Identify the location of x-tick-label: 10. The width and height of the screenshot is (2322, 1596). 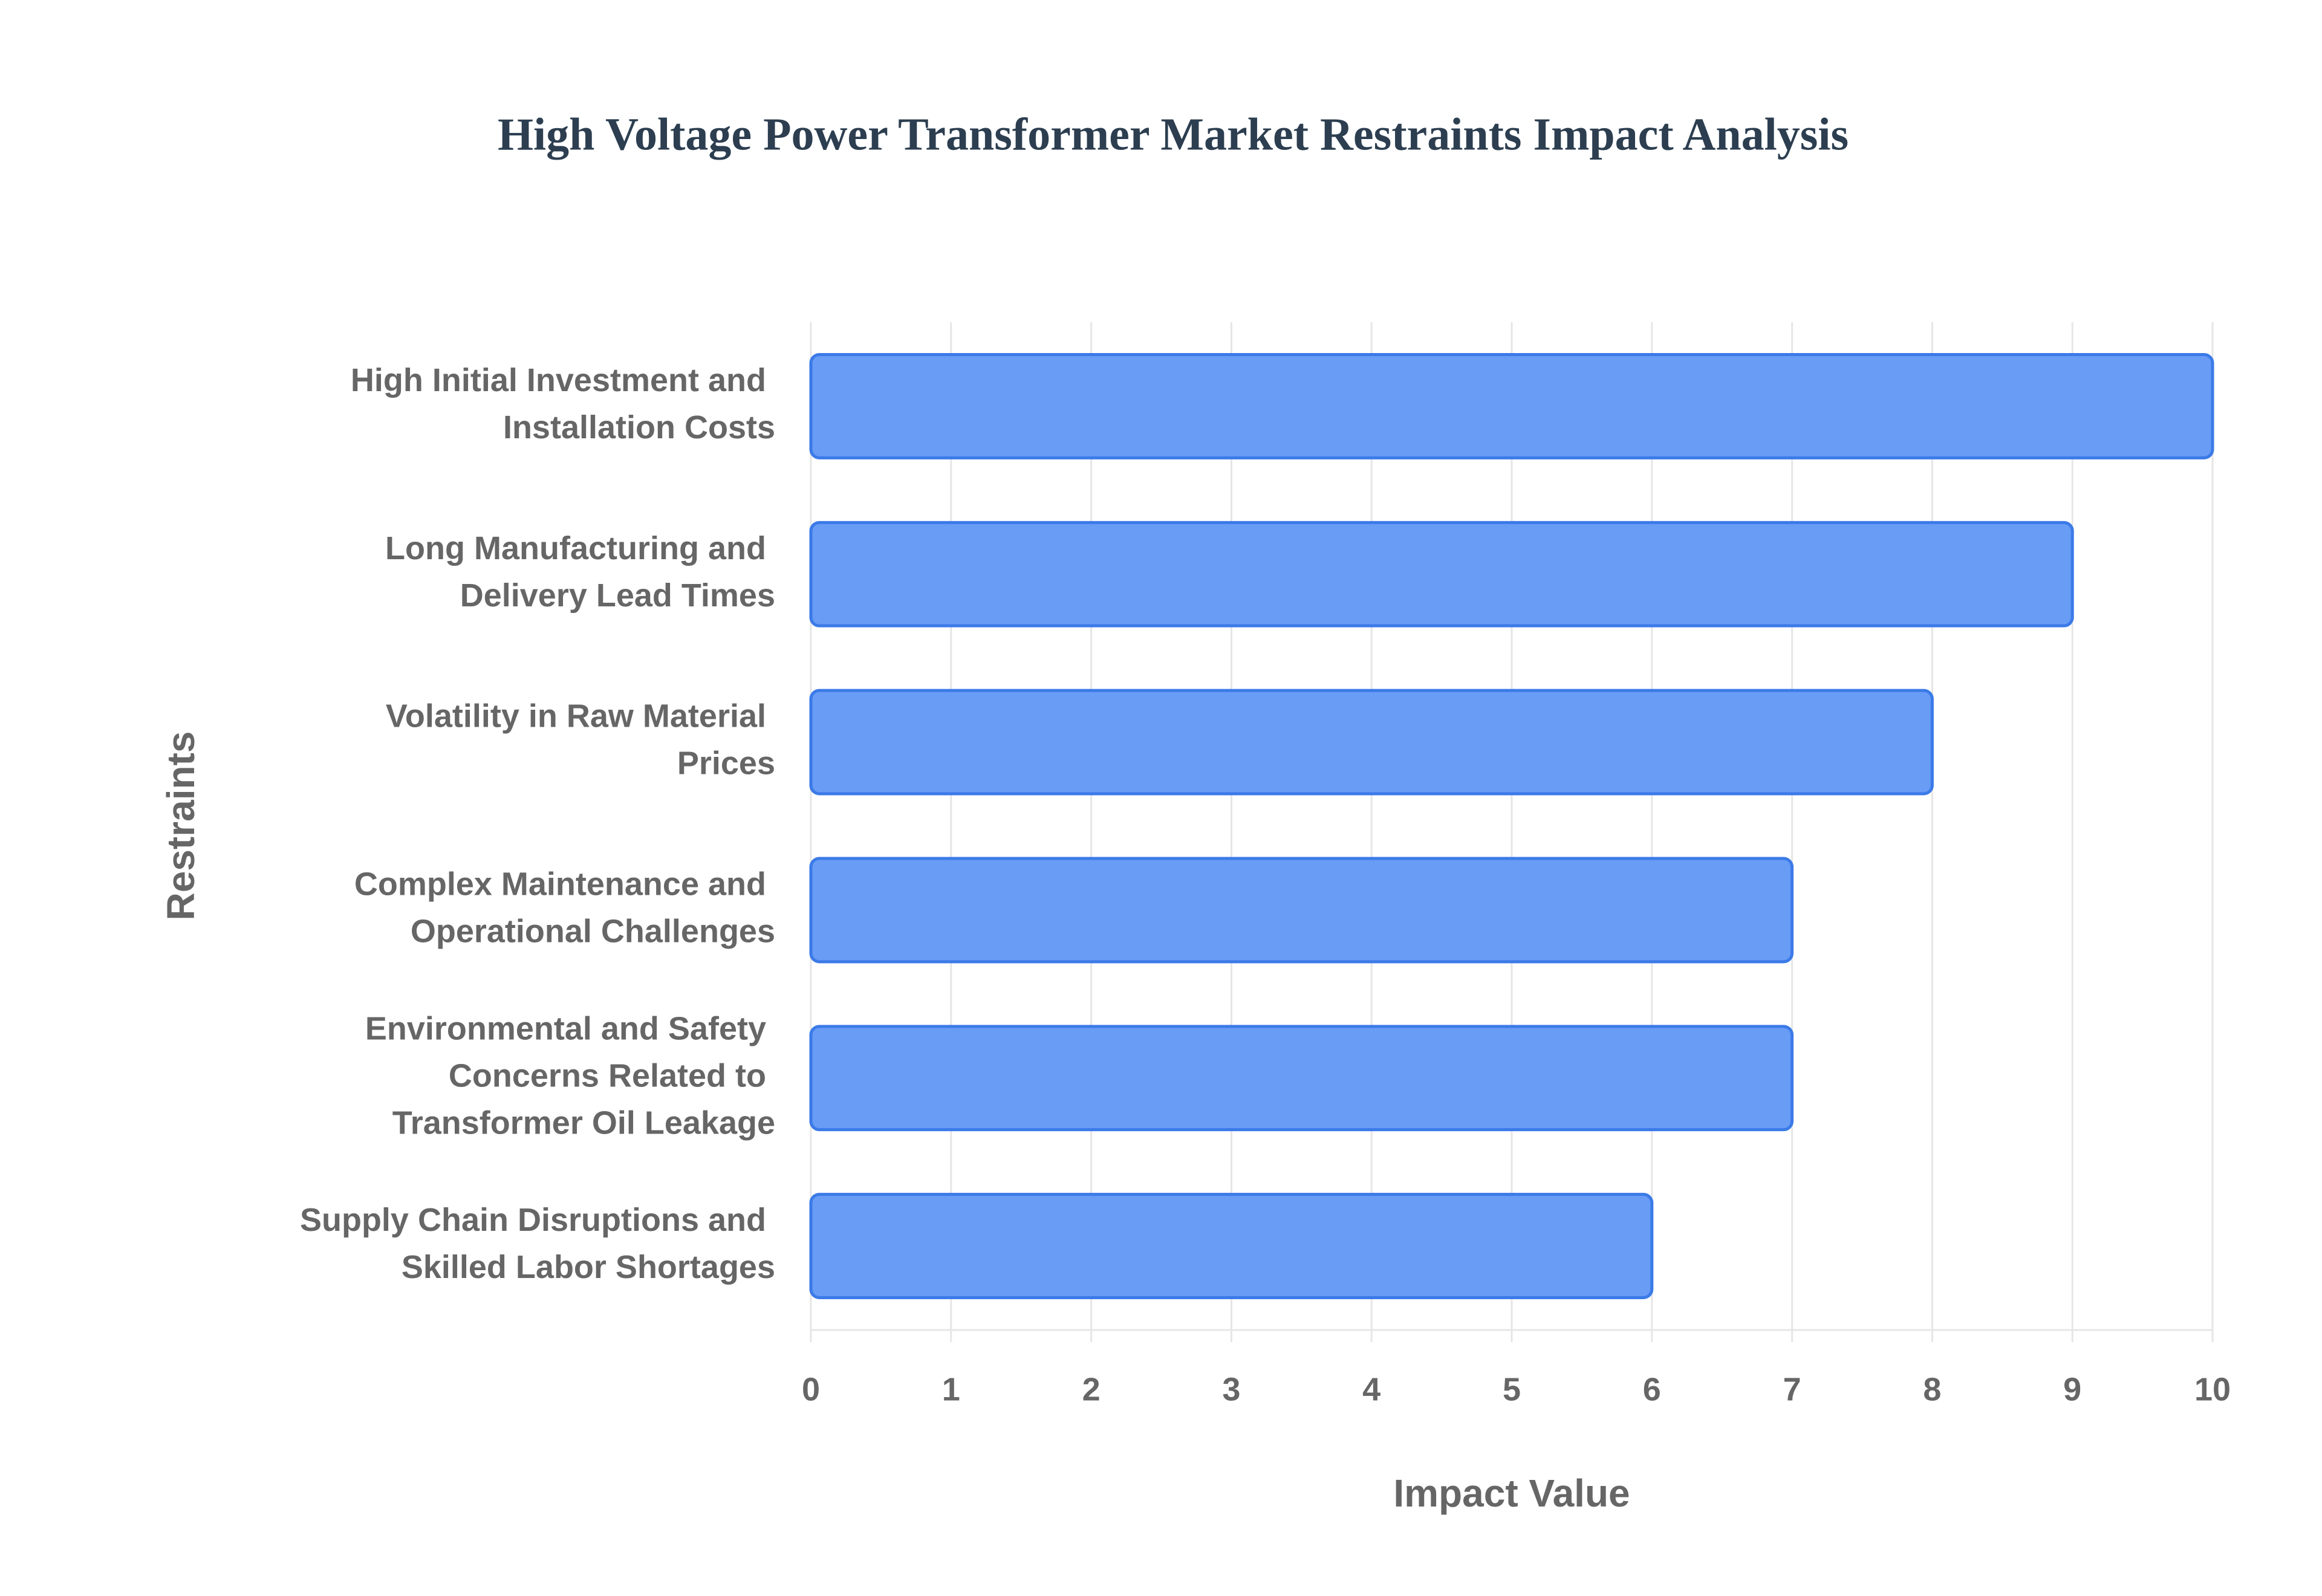
(2212, 1389).